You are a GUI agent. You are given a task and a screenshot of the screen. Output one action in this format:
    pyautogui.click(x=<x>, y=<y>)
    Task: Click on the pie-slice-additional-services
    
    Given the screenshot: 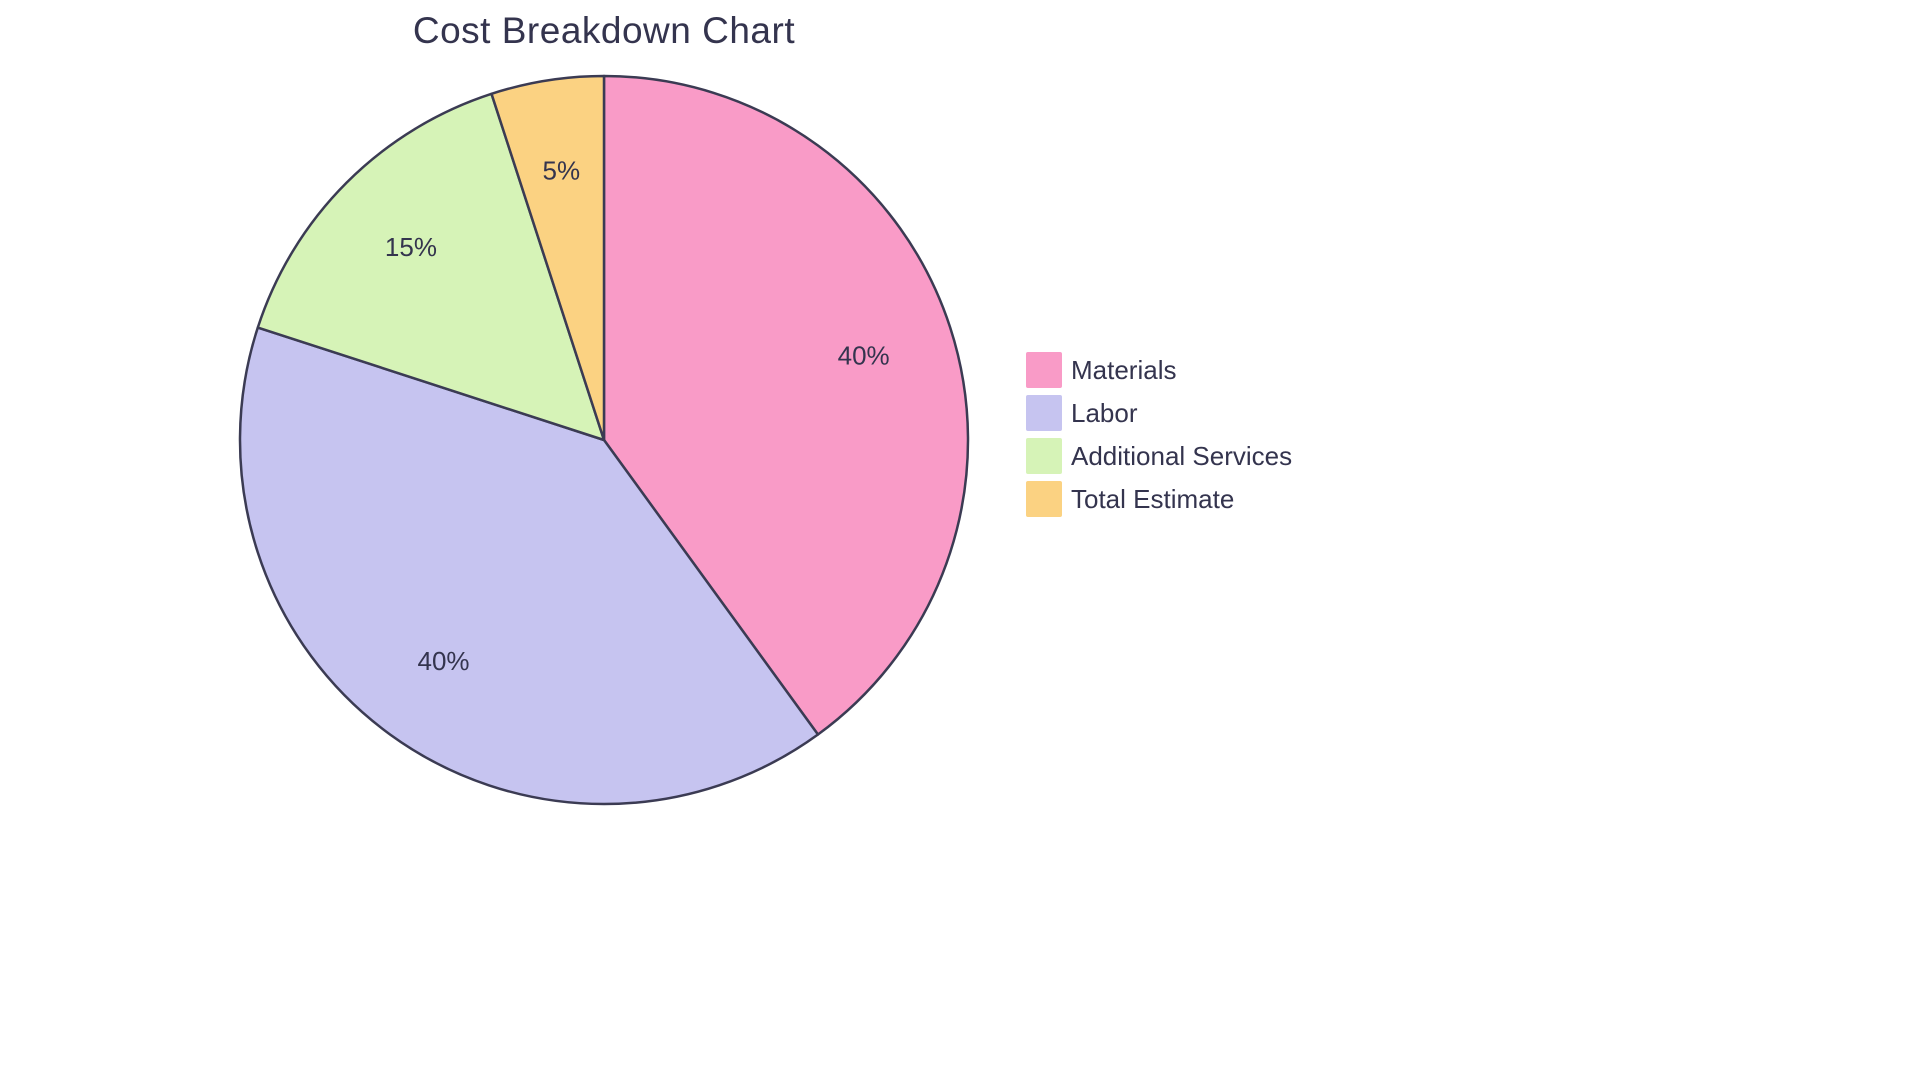 What is the action you would take?
    pyautogui.click(x=431, y=267)
    